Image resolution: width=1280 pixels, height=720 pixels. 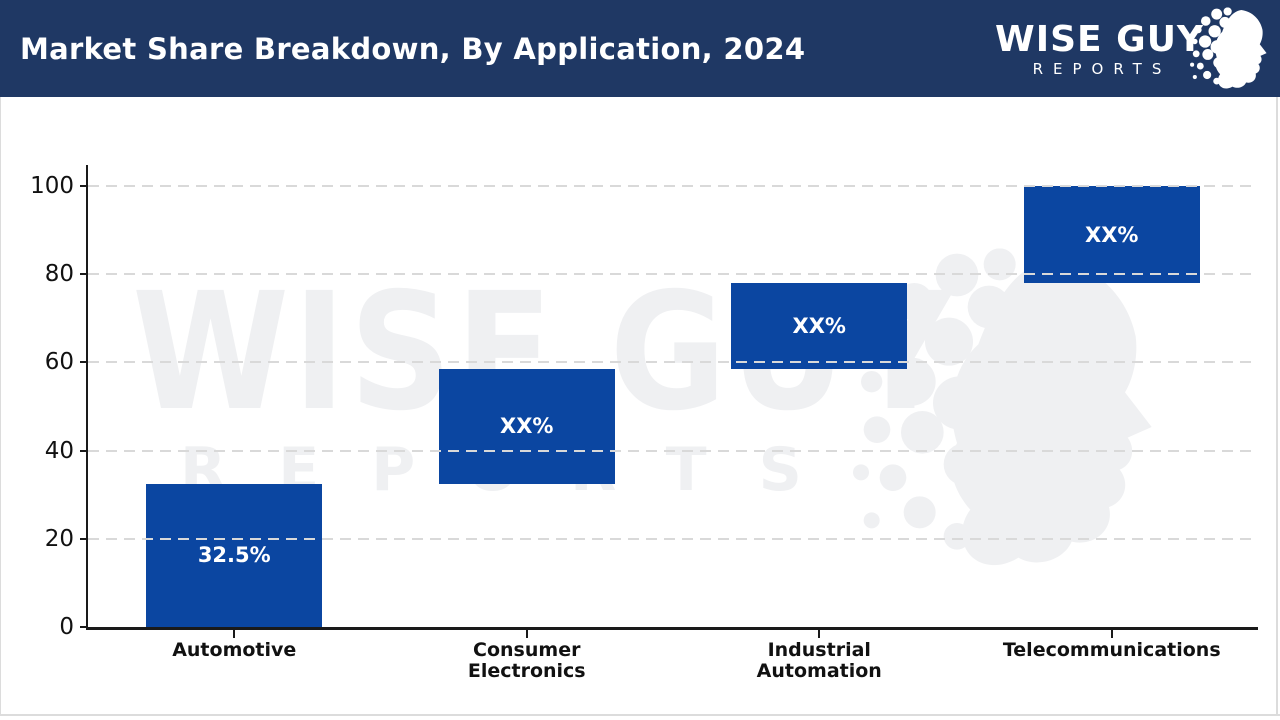 I want to click on page-border-left, so click(x=0, y=406).